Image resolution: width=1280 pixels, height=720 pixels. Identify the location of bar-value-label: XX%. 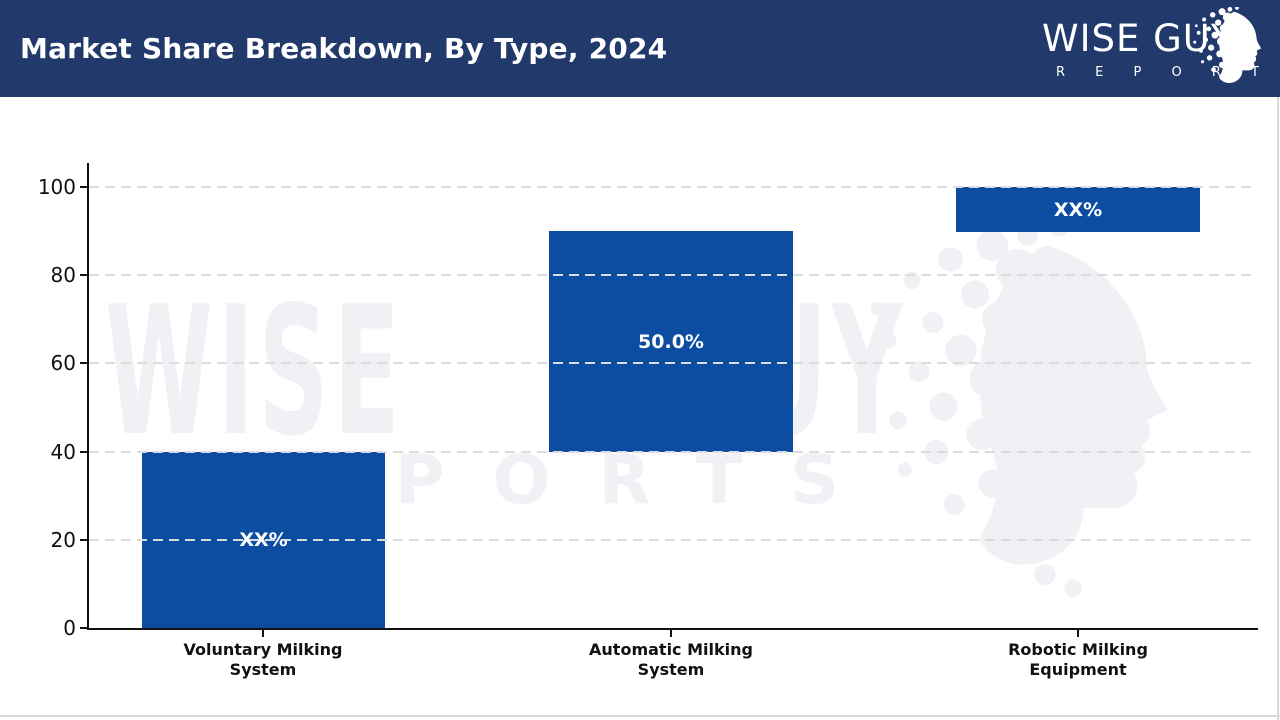
(1078, 209).